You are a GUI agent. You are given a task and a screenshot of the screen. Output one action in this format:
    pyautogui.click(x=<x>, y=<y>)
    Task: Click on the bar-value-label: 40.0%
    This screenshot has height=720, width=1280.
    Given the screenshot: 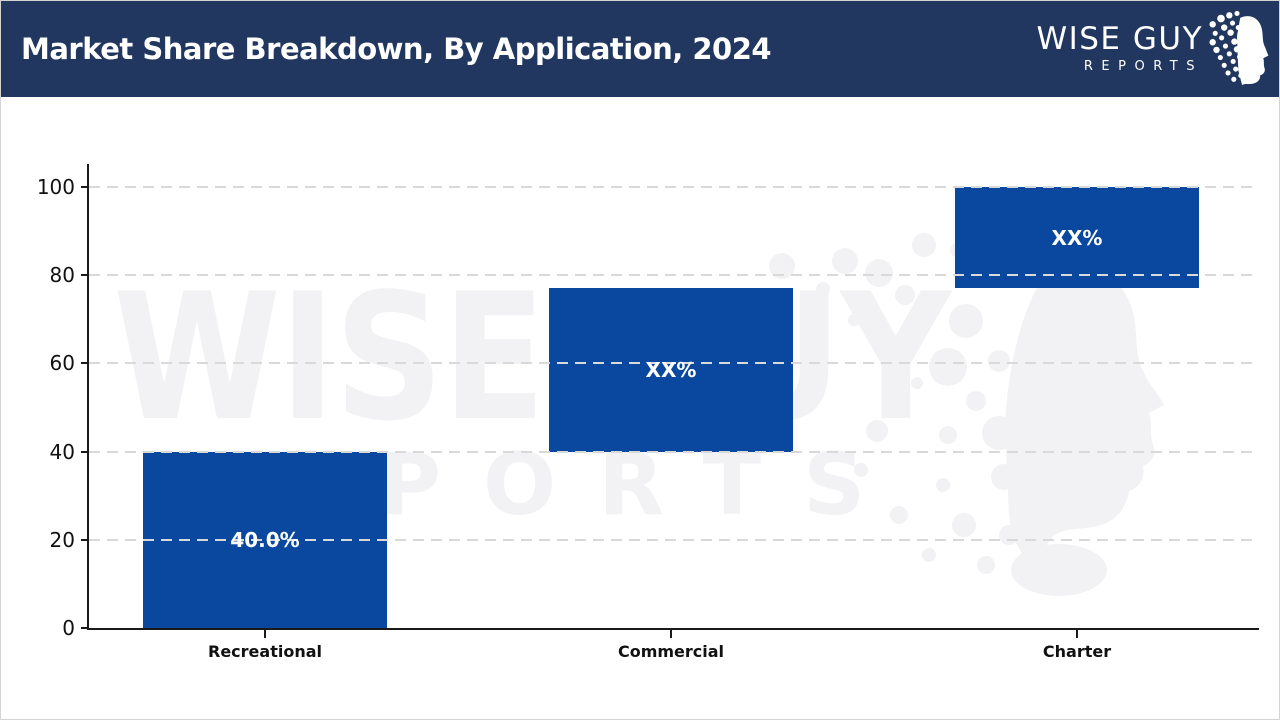 What is the action you would take?
    pyautogui.click(x=265, y=539)
    